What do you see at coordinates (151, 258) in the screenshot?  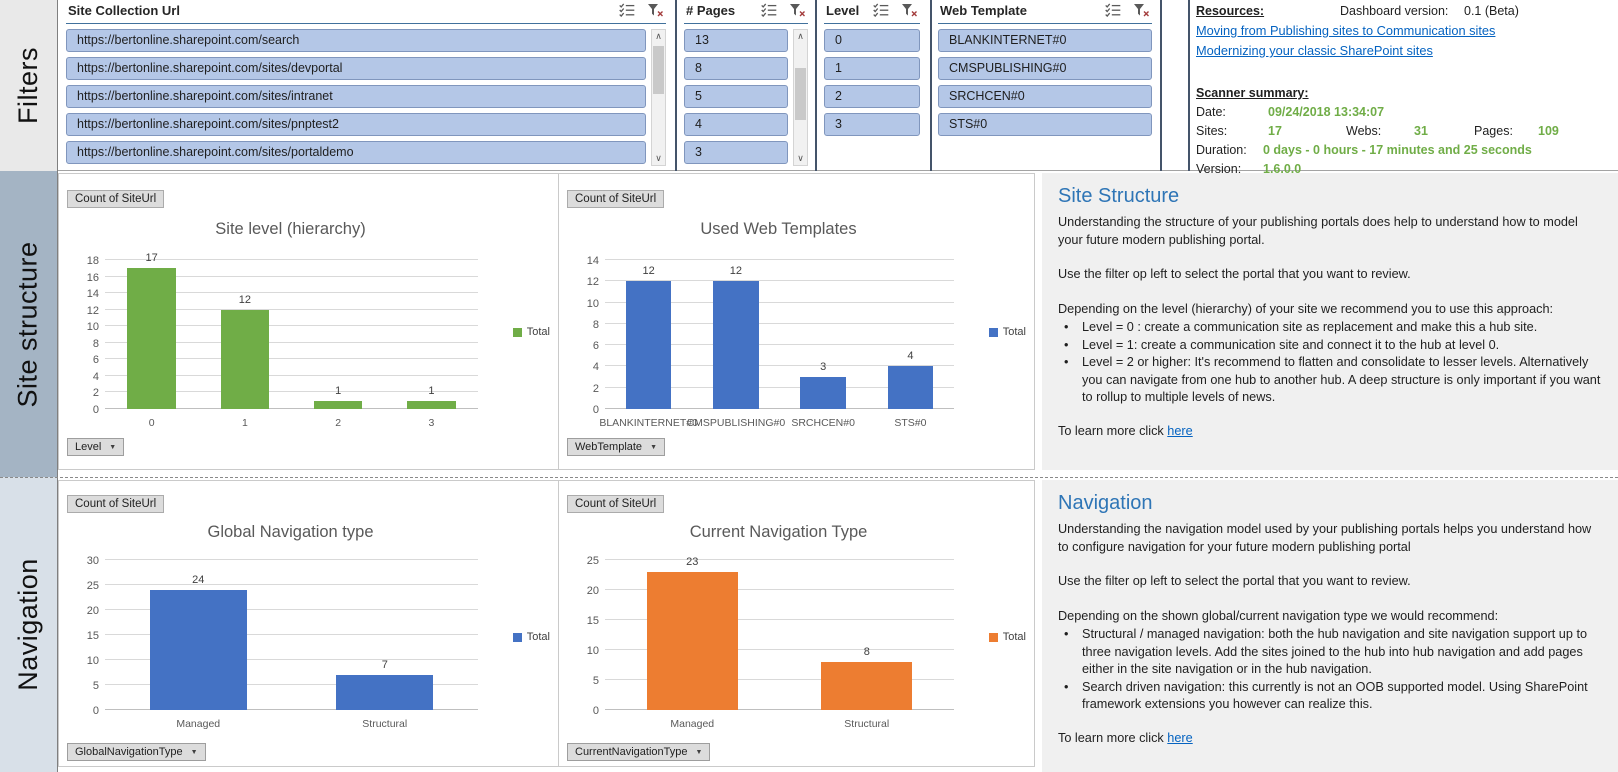 I see `data-label: 17` at bounding box center [151, 258].